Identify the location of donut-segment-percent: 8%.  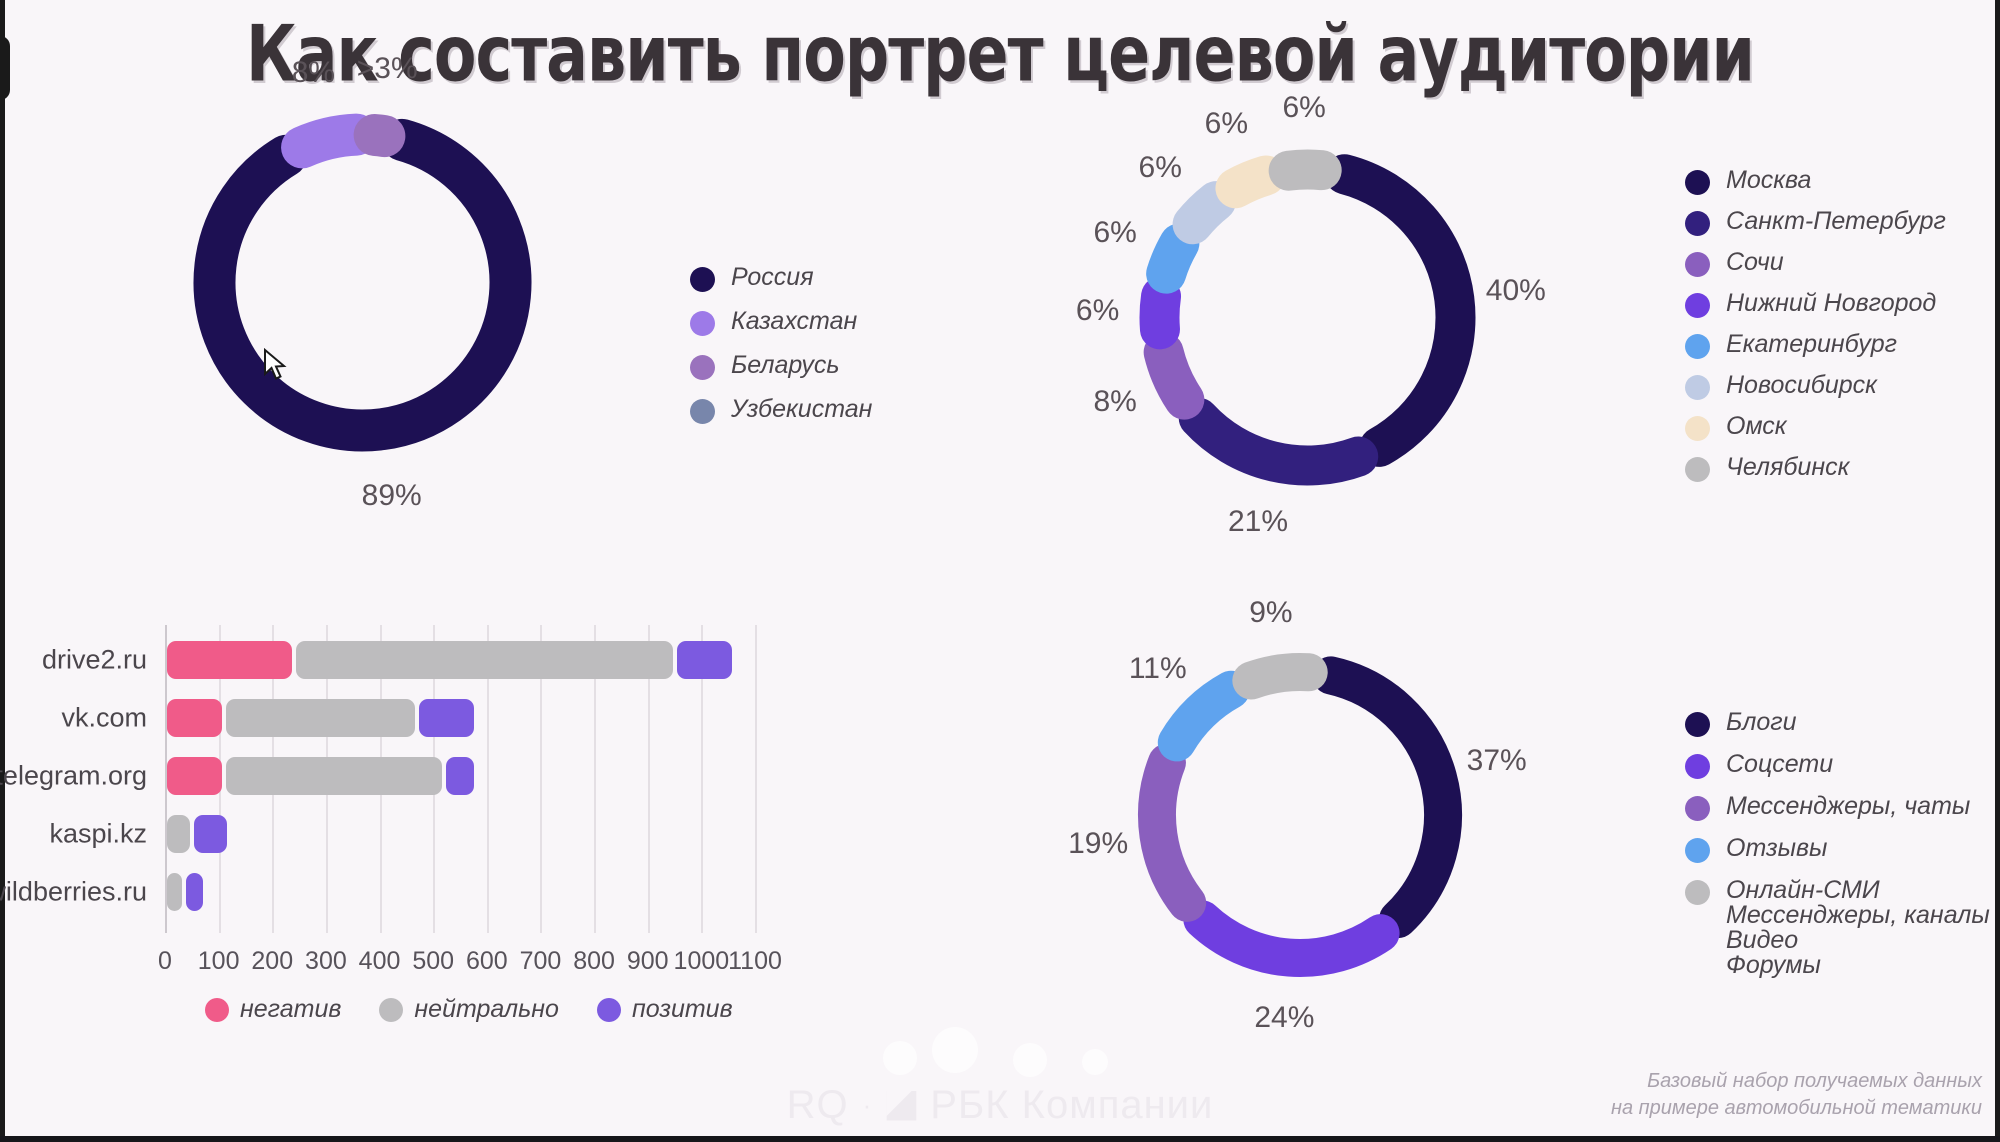
(313, 73).